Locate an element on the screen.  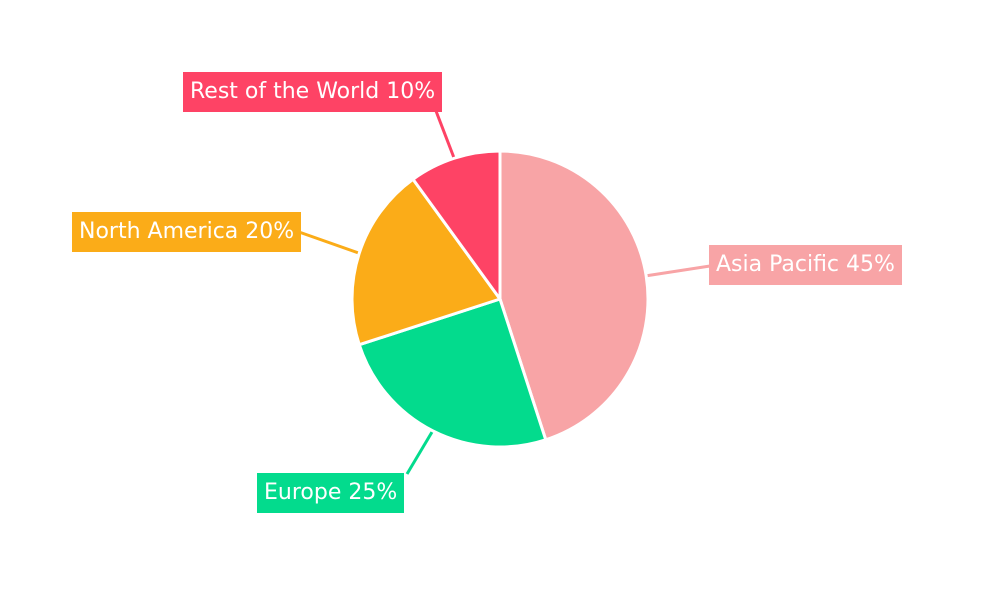
leader-line-rest-of-the-world is located at coordinates (445, 135).